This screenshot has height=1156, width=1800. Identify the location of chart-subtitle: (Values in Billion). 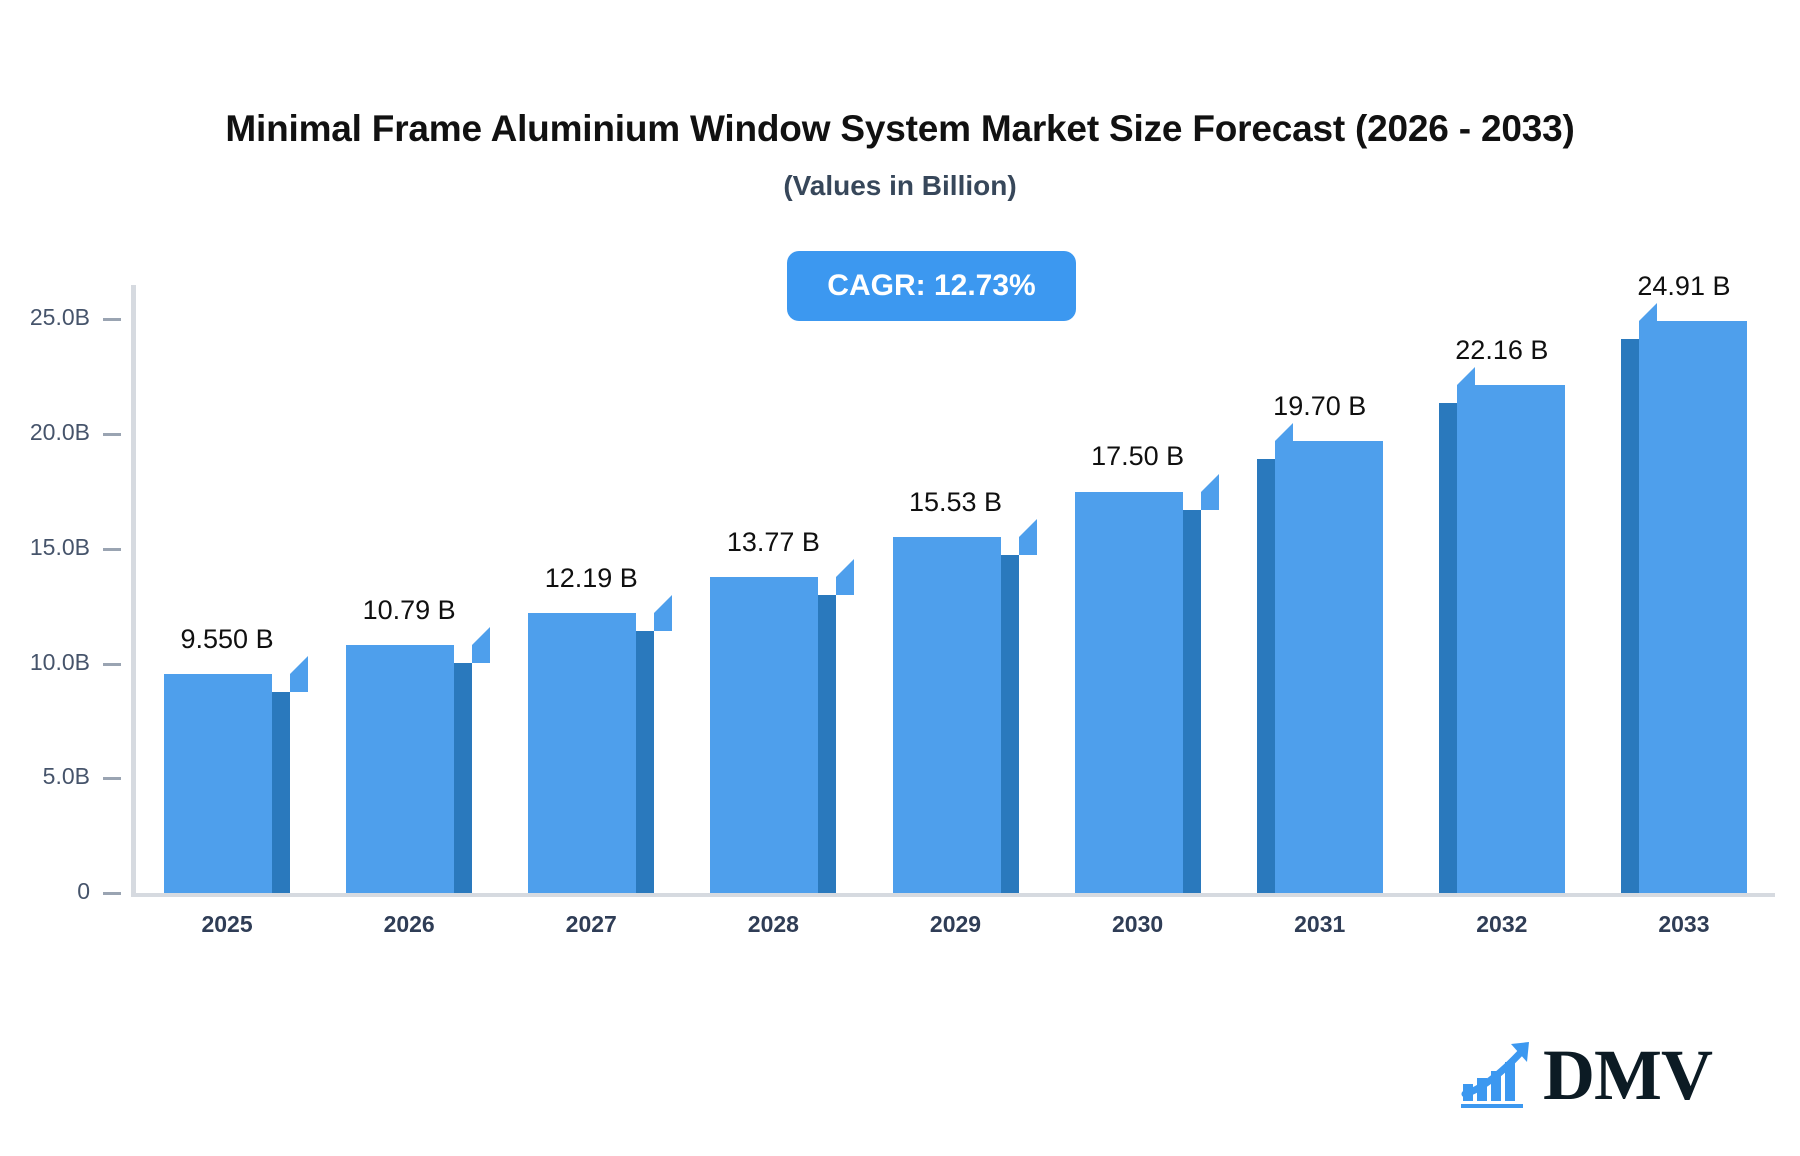
(900, 185).